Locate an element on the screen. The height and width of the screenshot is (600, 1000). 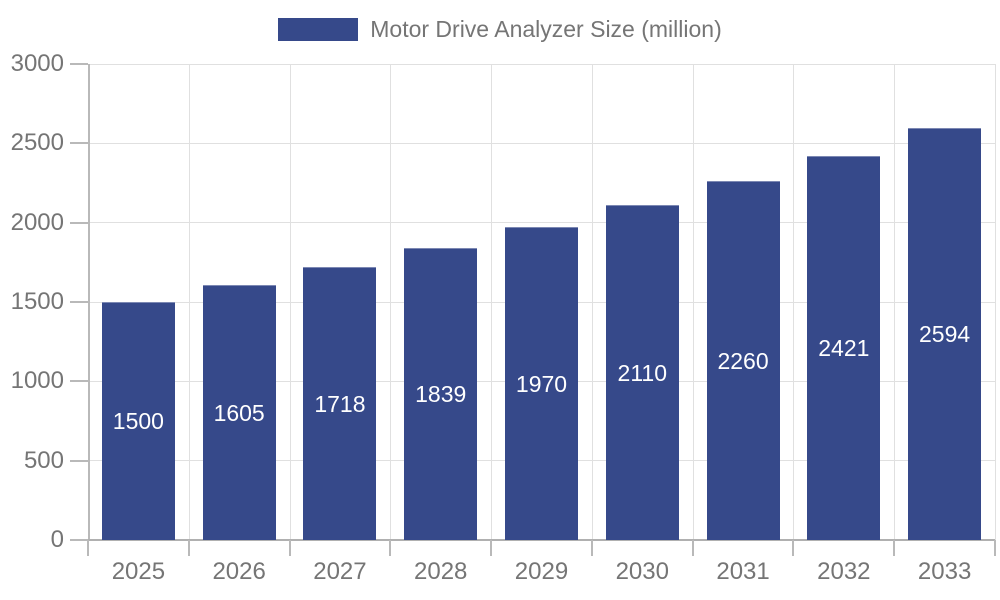
y-axis-tick-label: 2000 is located at coordinates (37, 222).